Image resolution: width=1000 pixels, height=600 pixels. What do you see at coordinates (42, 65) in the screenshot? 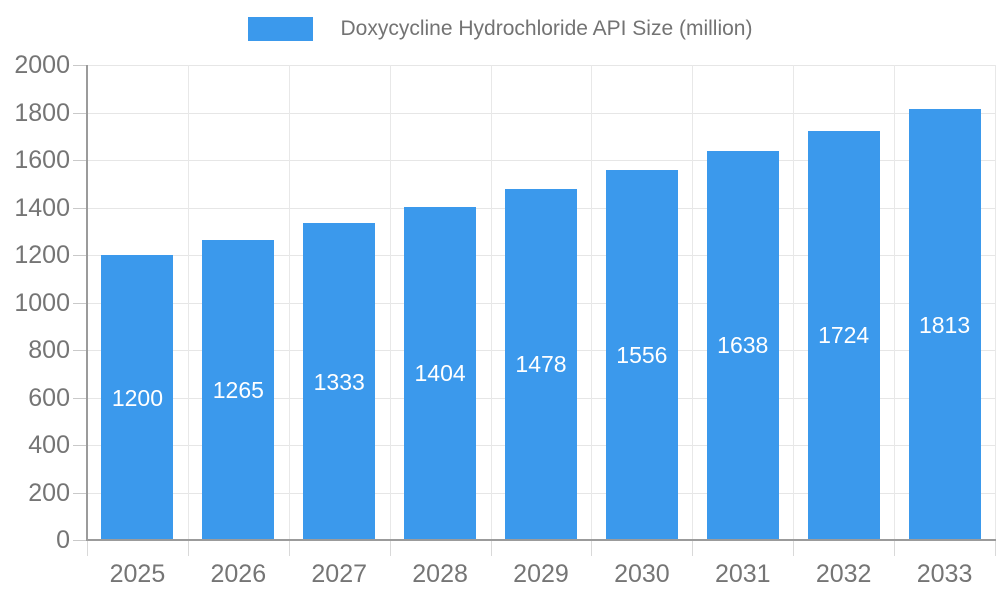
I see `y-axis-label: 2000` at bounding box center [42, 65].